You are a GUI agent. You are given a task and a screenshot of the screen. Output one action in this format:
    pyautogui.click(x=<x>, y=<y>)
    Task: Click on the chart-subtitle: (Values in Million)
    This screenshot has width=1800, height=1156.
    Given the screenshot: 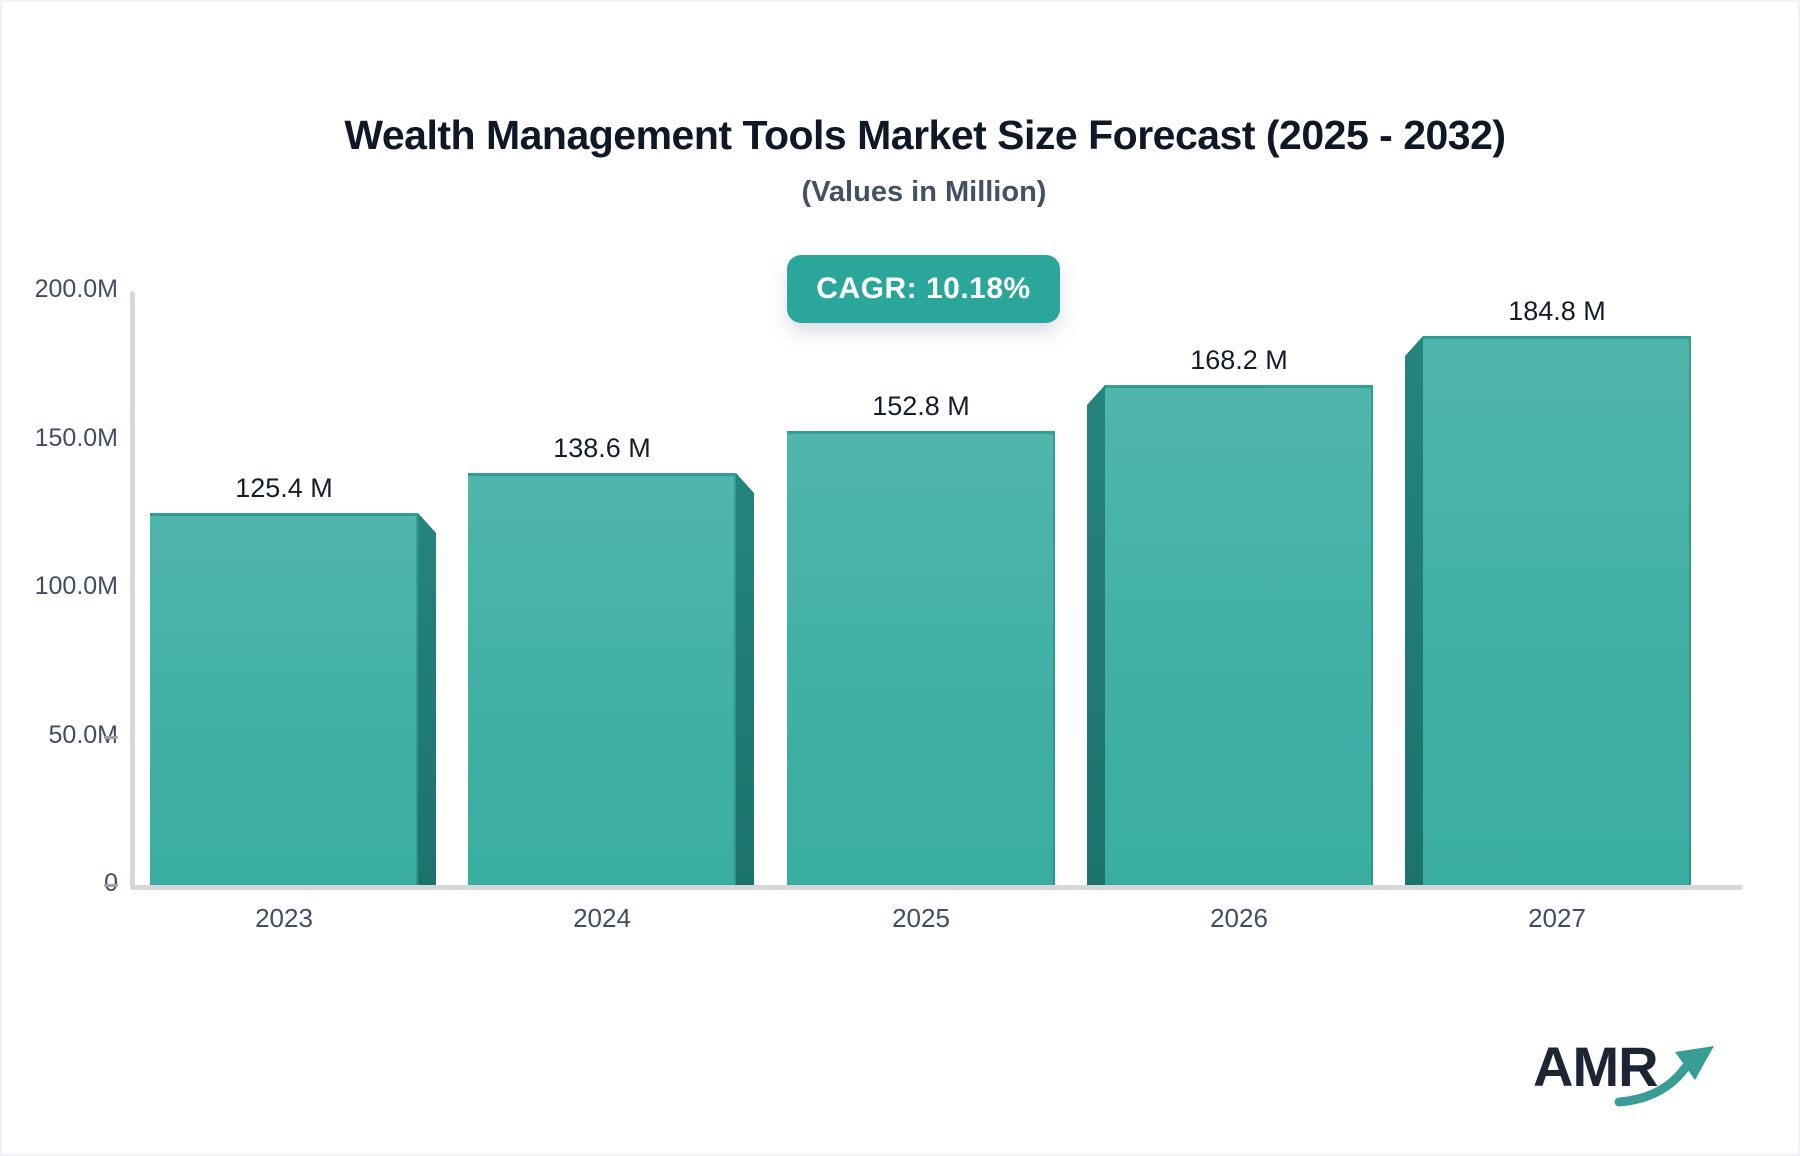 What is the action you would take?
    pyautogui.click(x=924, y=192)
    